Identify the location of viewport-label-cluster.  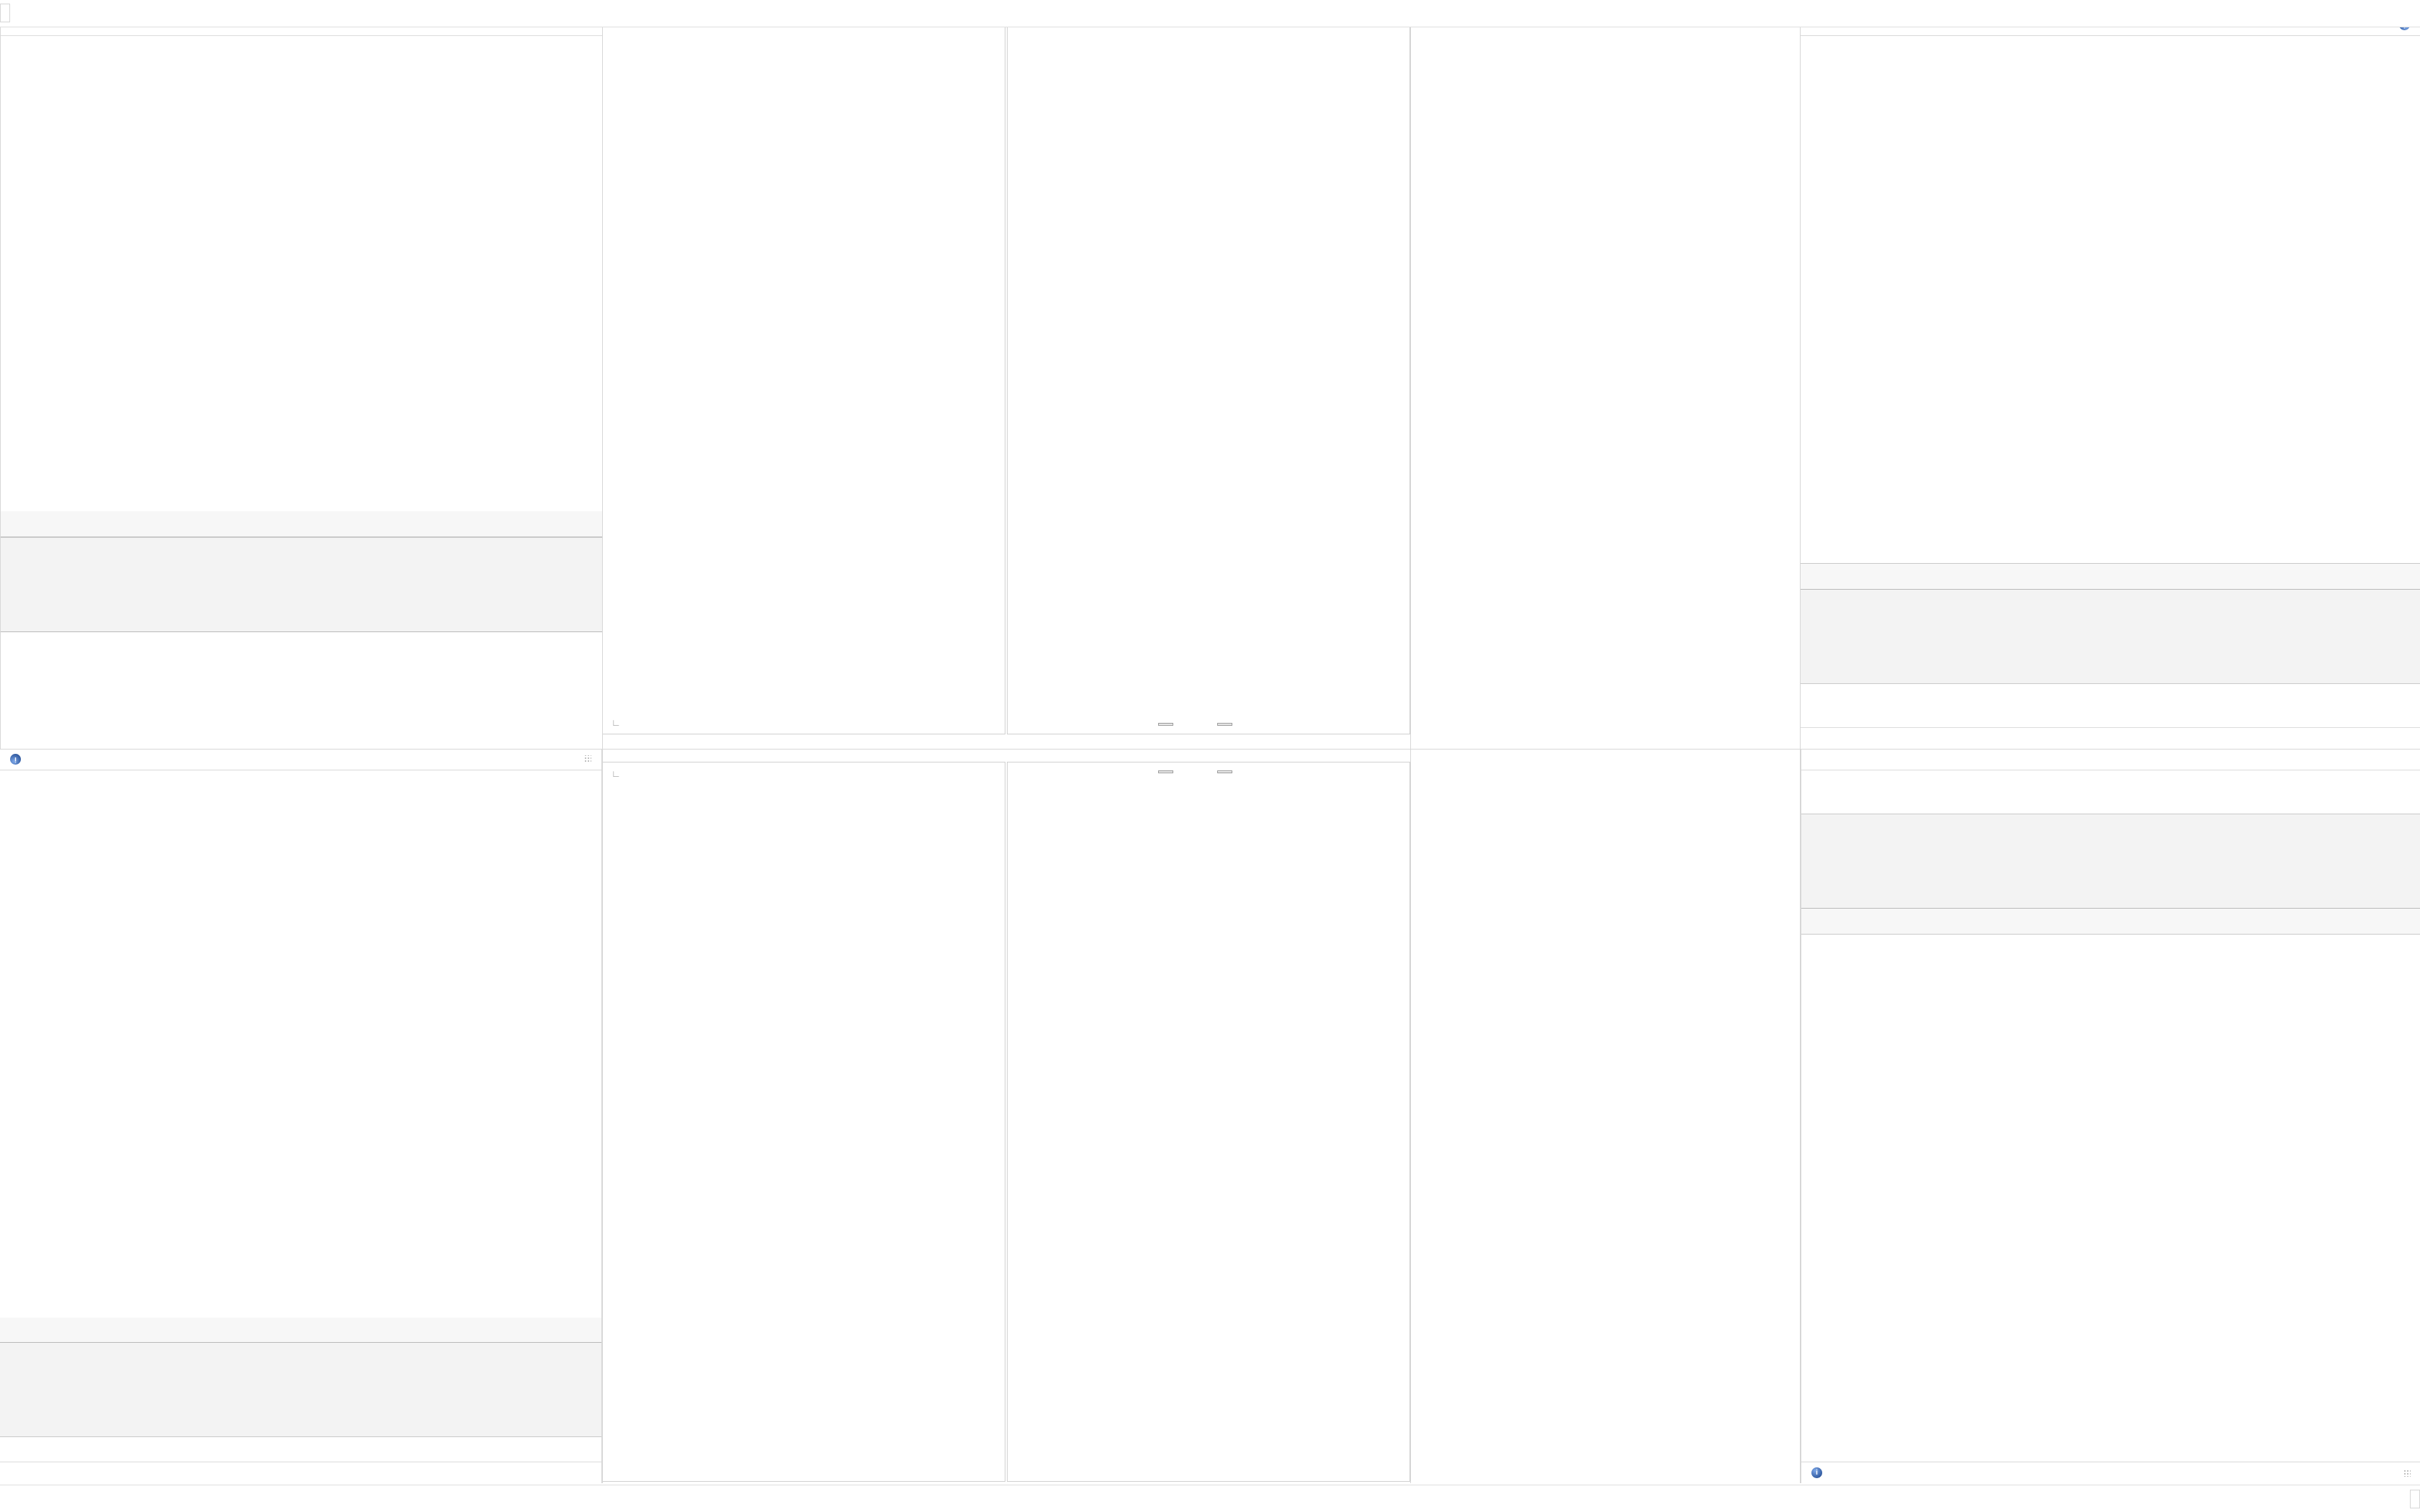
(1212, 752).